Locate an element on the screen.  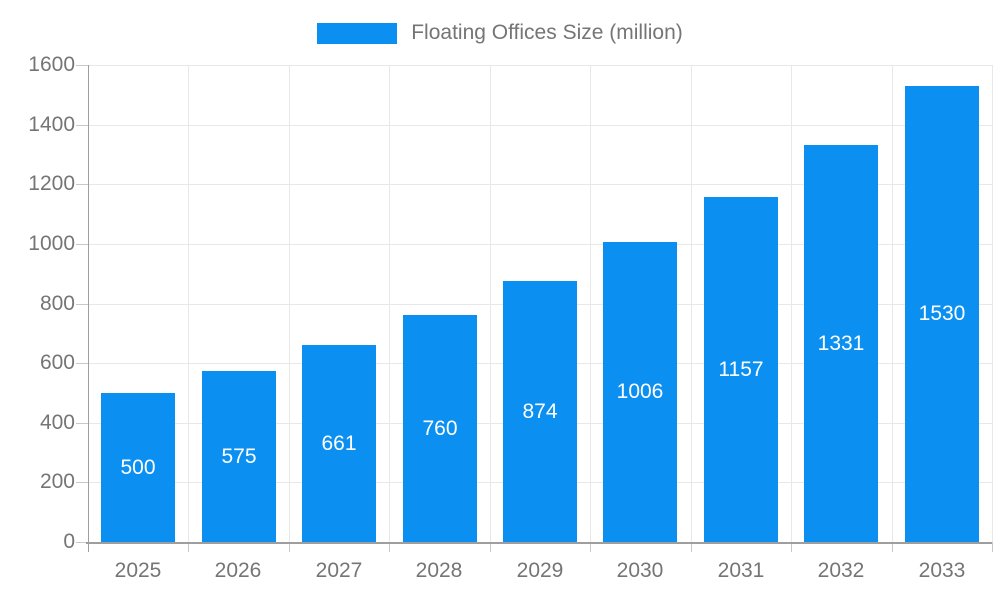
bar-value-label: 500 is located at coordinates (138, 467).